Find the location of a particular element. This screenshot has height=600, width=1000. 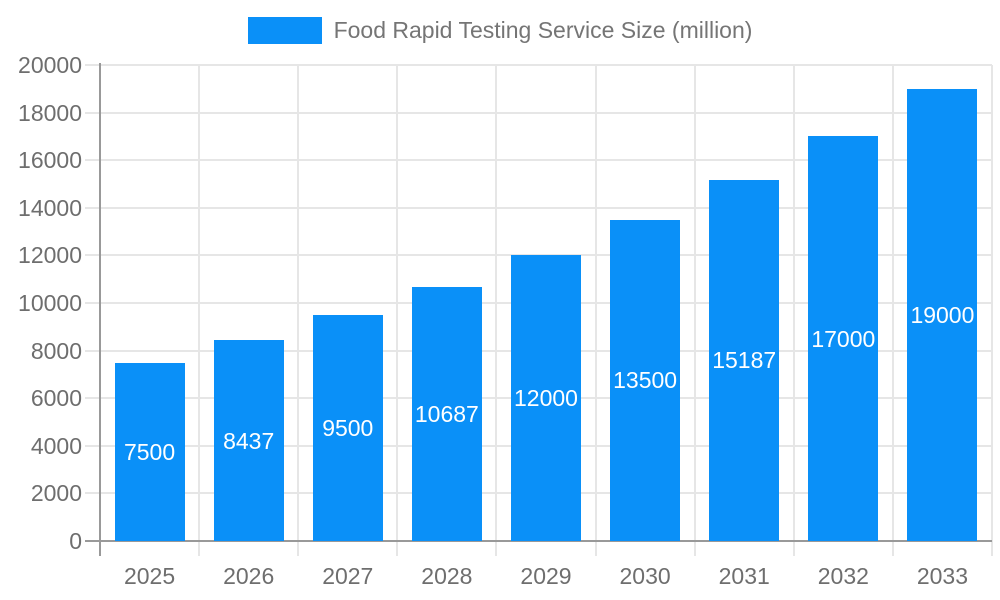

bar-value-label: 13500 is located at coordinates (645, 380).